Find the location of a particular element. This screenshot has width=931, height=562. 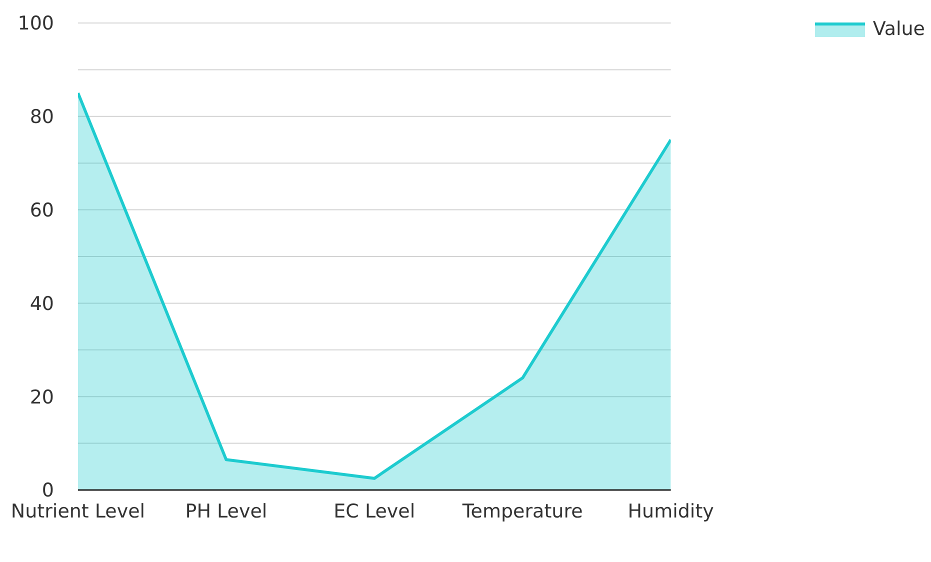

x-tick-label: Temperature is located at coordinates (522, 511).